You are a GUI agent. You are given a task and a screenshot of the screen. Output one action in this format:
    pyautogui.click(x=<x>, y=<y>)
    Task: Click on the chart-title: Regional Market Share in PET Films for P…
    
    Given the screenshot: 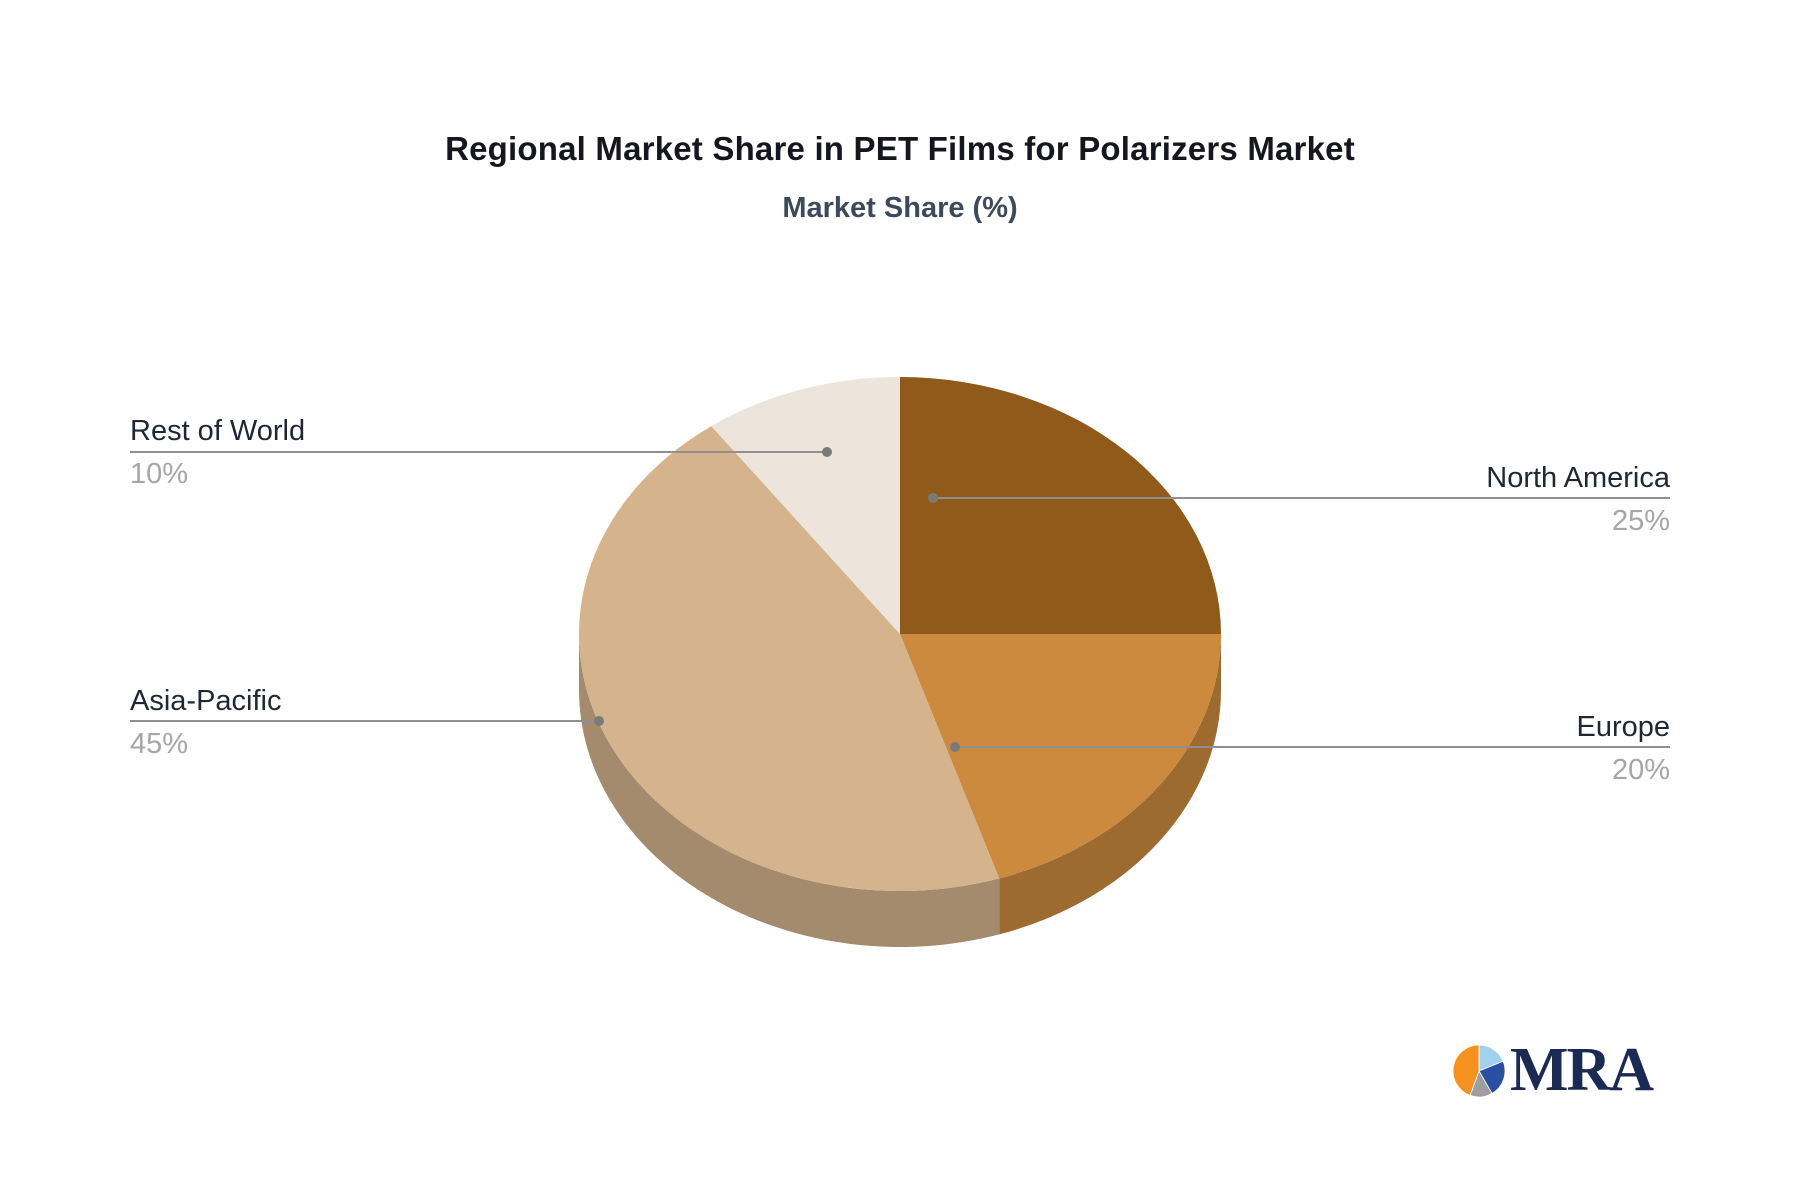 What is the action you would take?
    pyautogui.click(x=900, y=148)
    